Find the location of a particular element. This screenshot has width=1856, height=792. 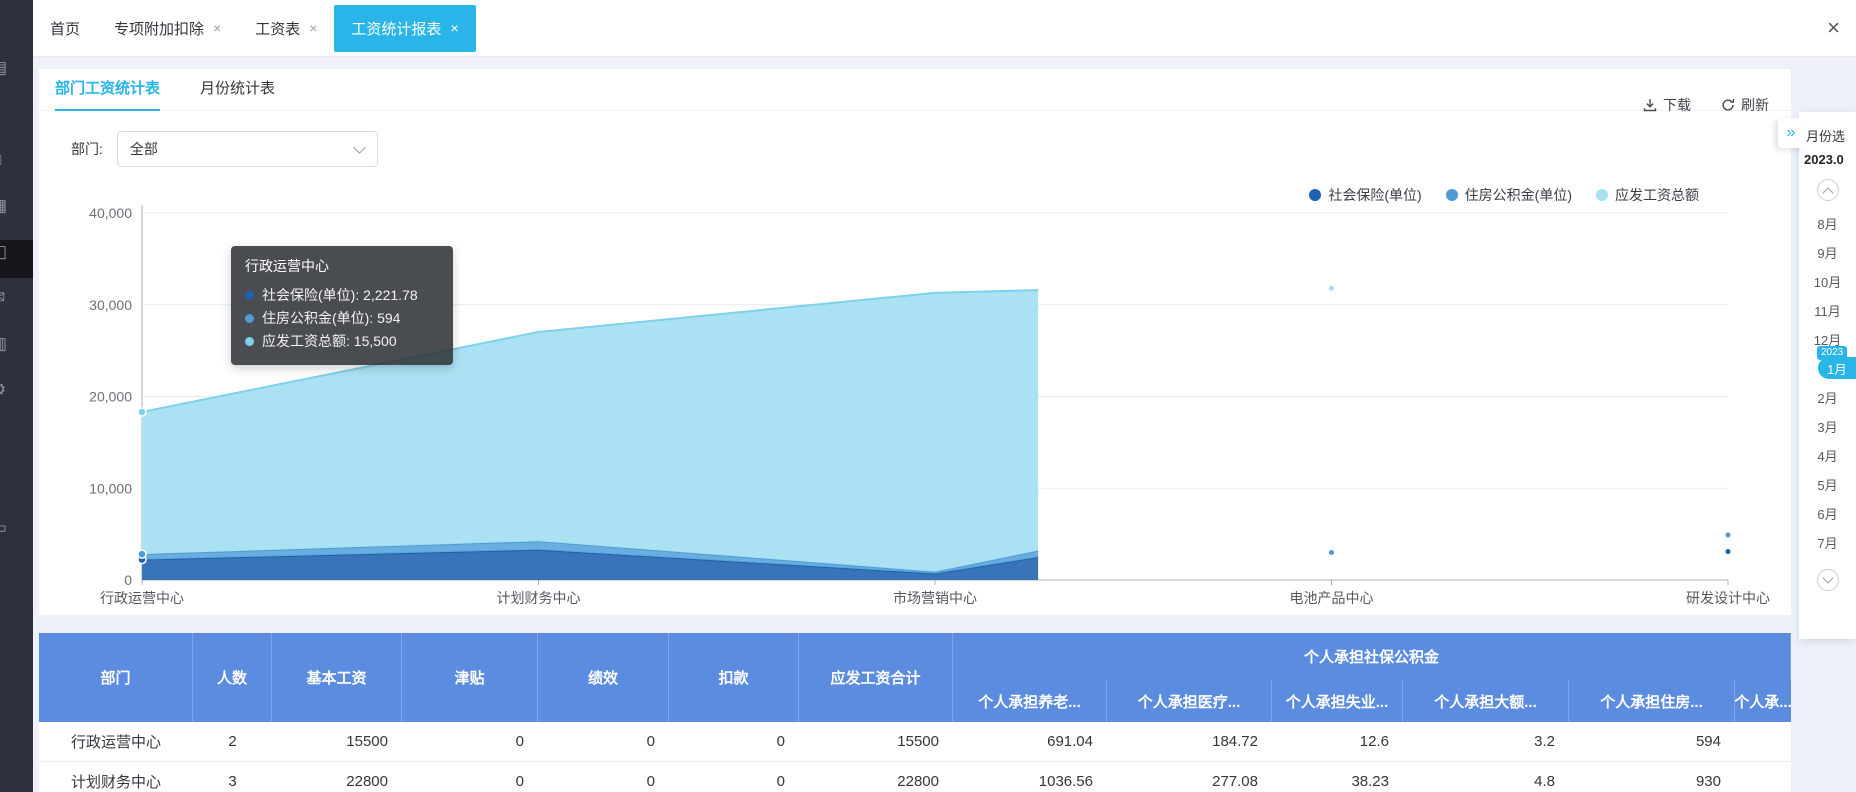

sidebar-nav-icon: □ is located at coordinates (10, 160).